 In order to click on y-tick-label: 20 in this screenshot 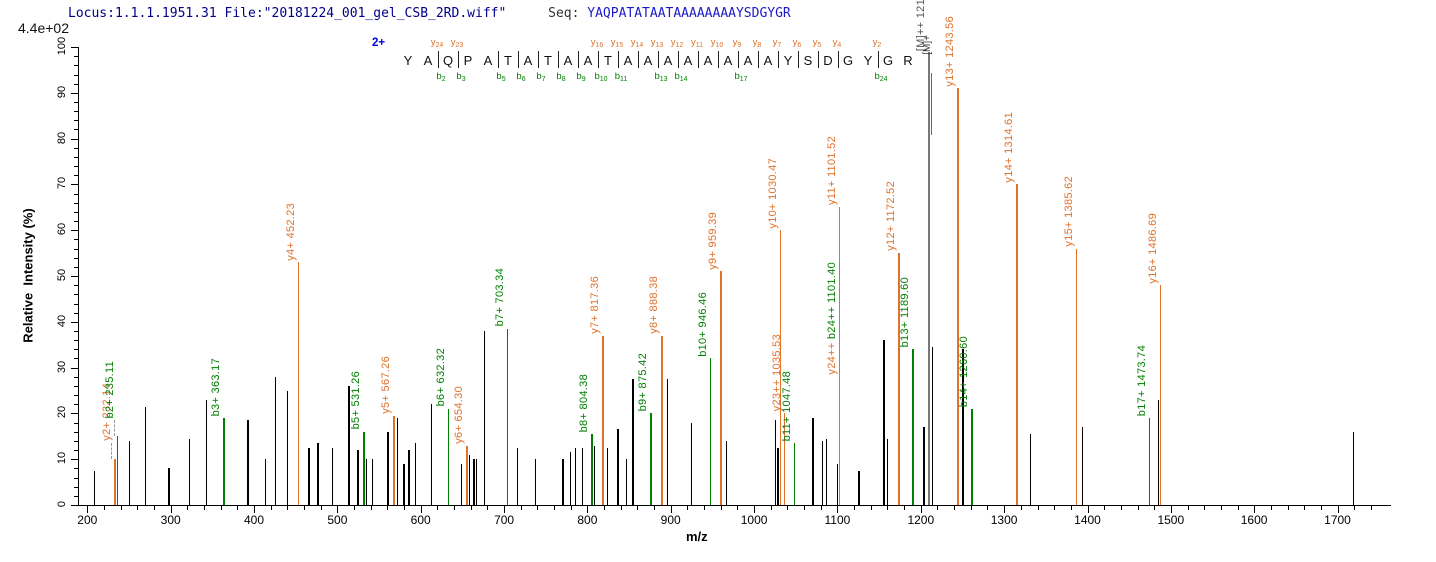, I will do `click(62, 412)`.